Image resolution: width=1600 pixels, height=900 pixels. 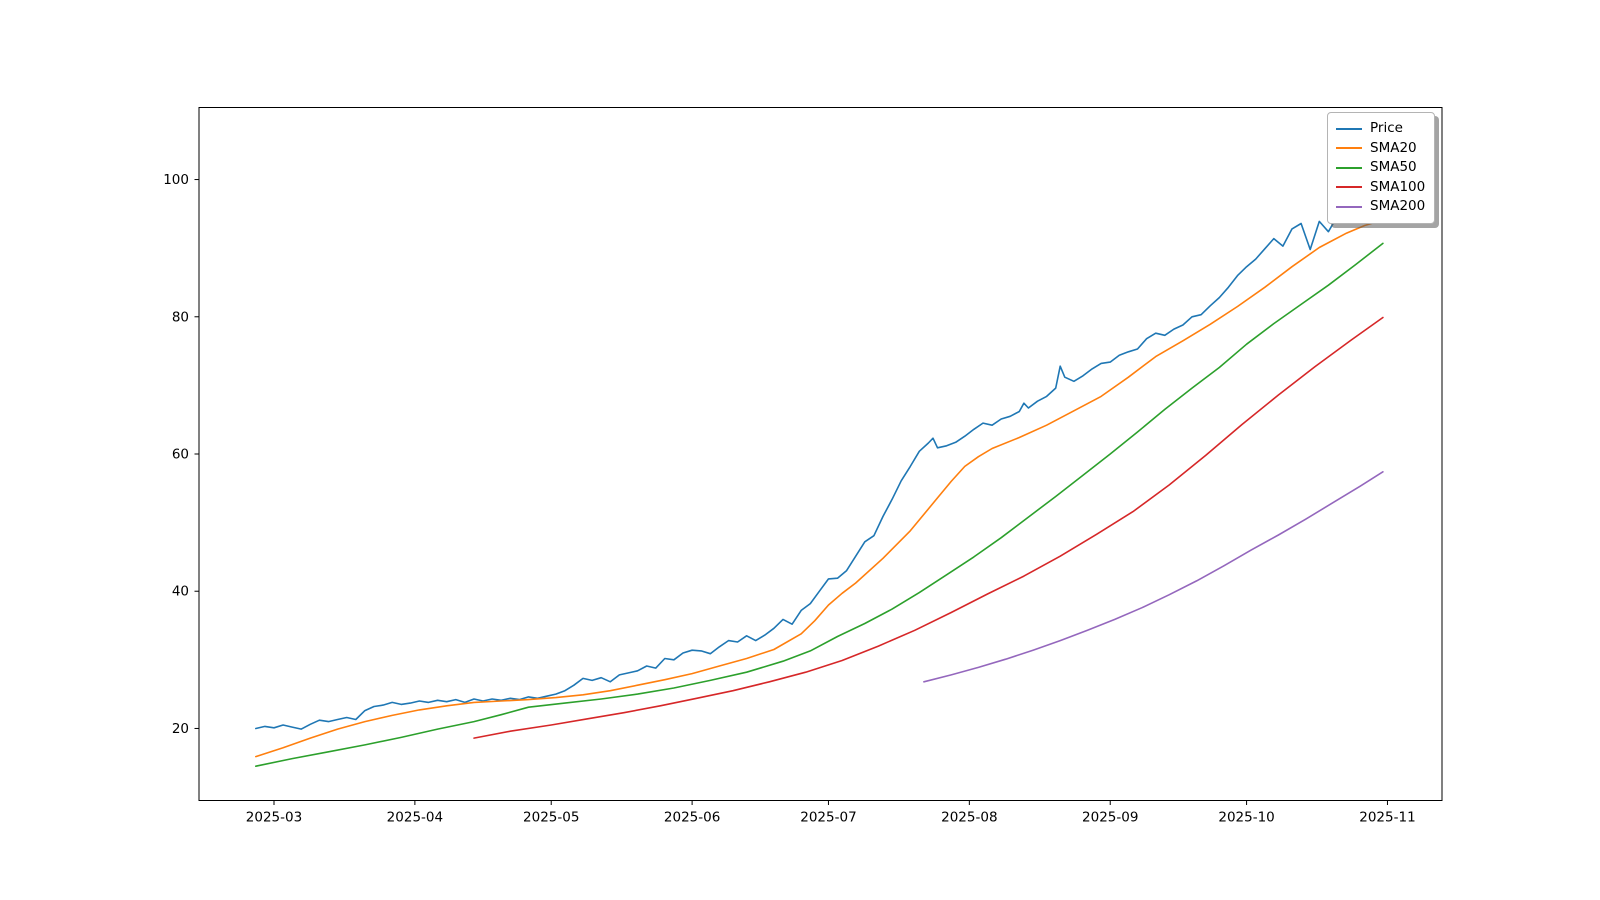 What do you see at coordinates (1349, 128) in the screenshot?
I see `legend-swatch-price` at bounding box center [1349, 128].